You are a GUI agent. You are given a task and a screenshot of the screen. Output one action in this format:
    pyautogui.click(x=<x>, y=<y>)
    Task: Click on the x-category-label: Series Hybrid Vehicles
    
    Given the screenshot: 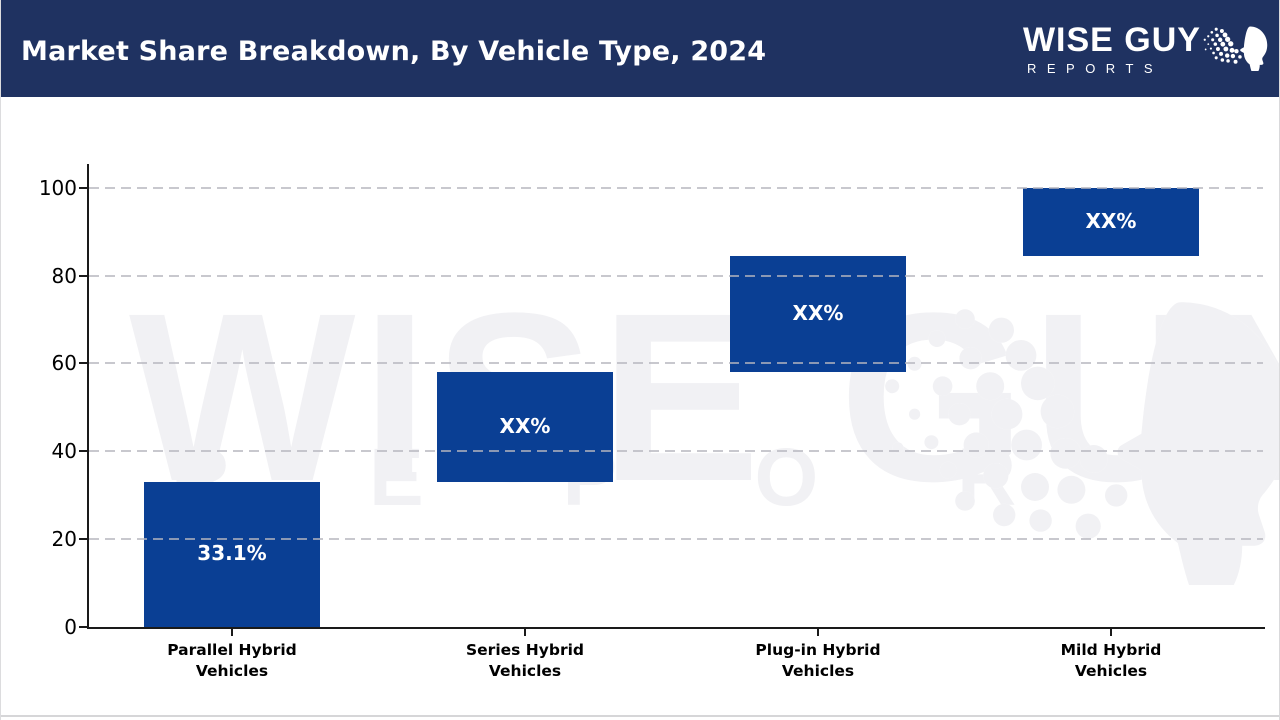 What is the action you would take?
    pyautogui.click(x=525, y=661)
    